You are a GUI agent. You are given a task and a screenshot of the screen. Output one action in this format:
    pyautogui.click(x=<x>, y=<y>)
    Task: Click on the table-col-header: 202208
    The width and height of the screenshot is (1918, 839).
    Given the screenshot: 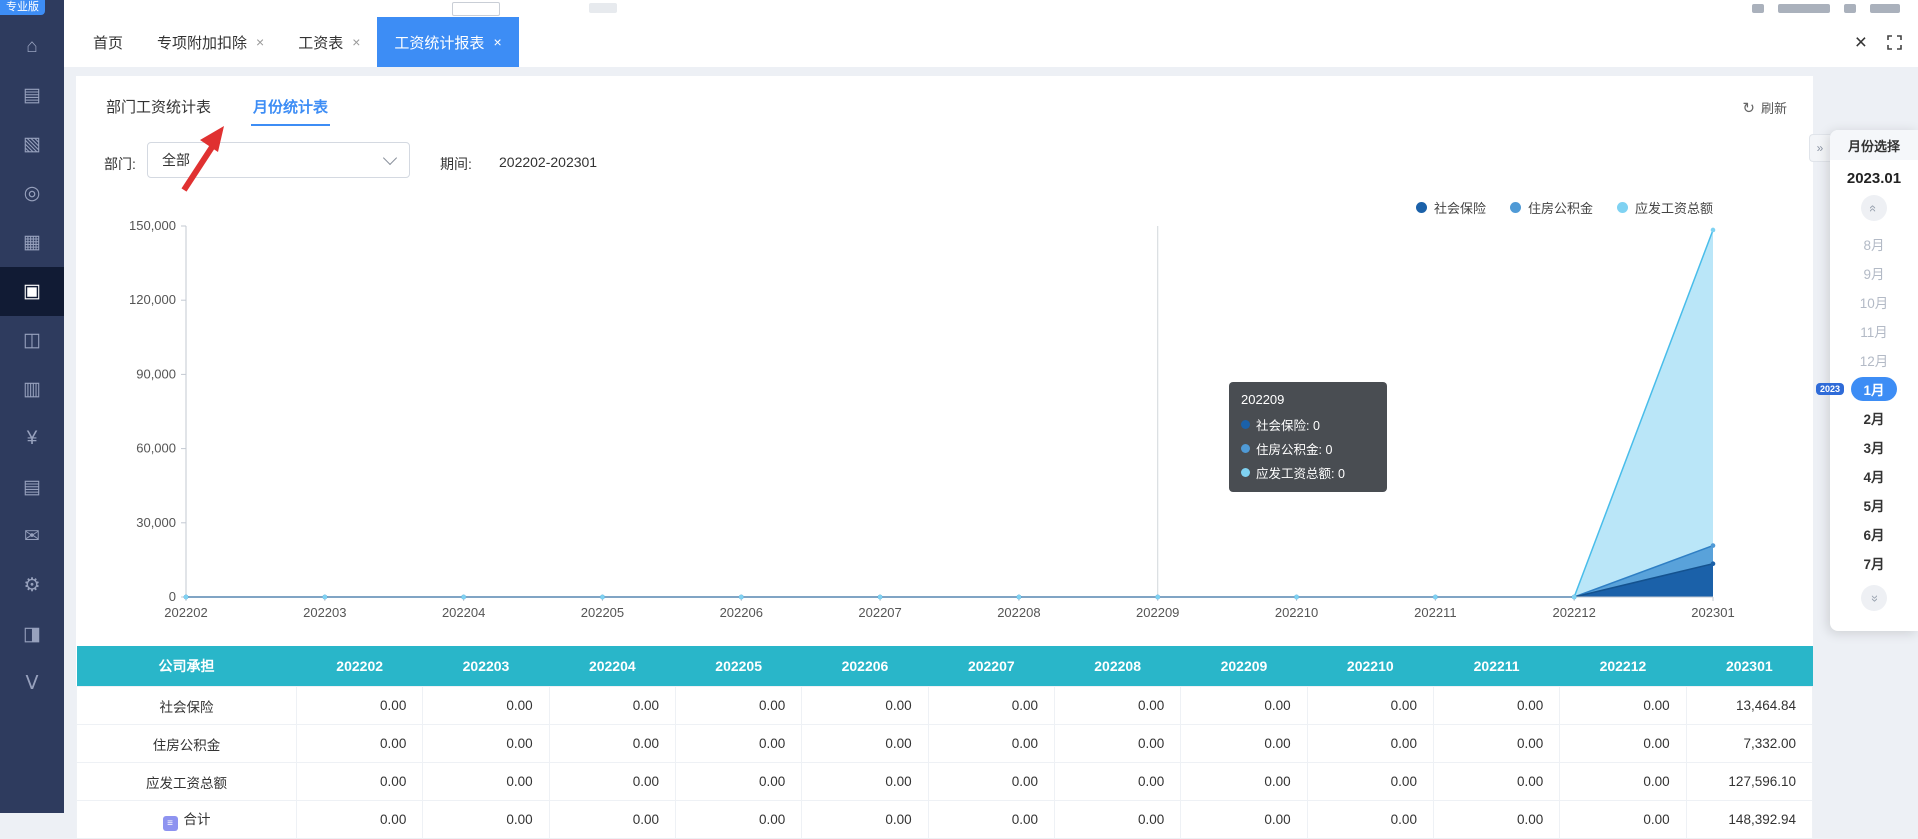 What is the action you would take?
    pyautogui.click(x=1117, y=666)
    